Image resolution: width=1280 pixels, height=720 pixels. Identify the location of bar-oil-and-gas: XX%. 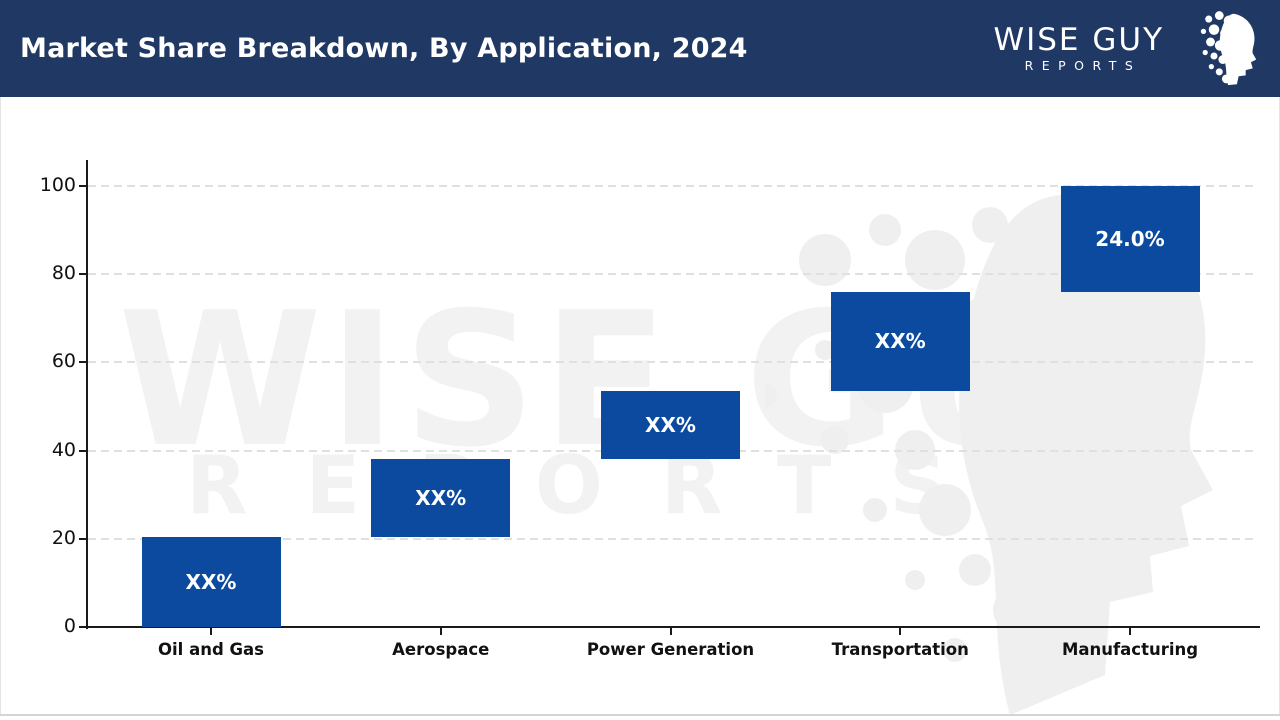
(211, 581).